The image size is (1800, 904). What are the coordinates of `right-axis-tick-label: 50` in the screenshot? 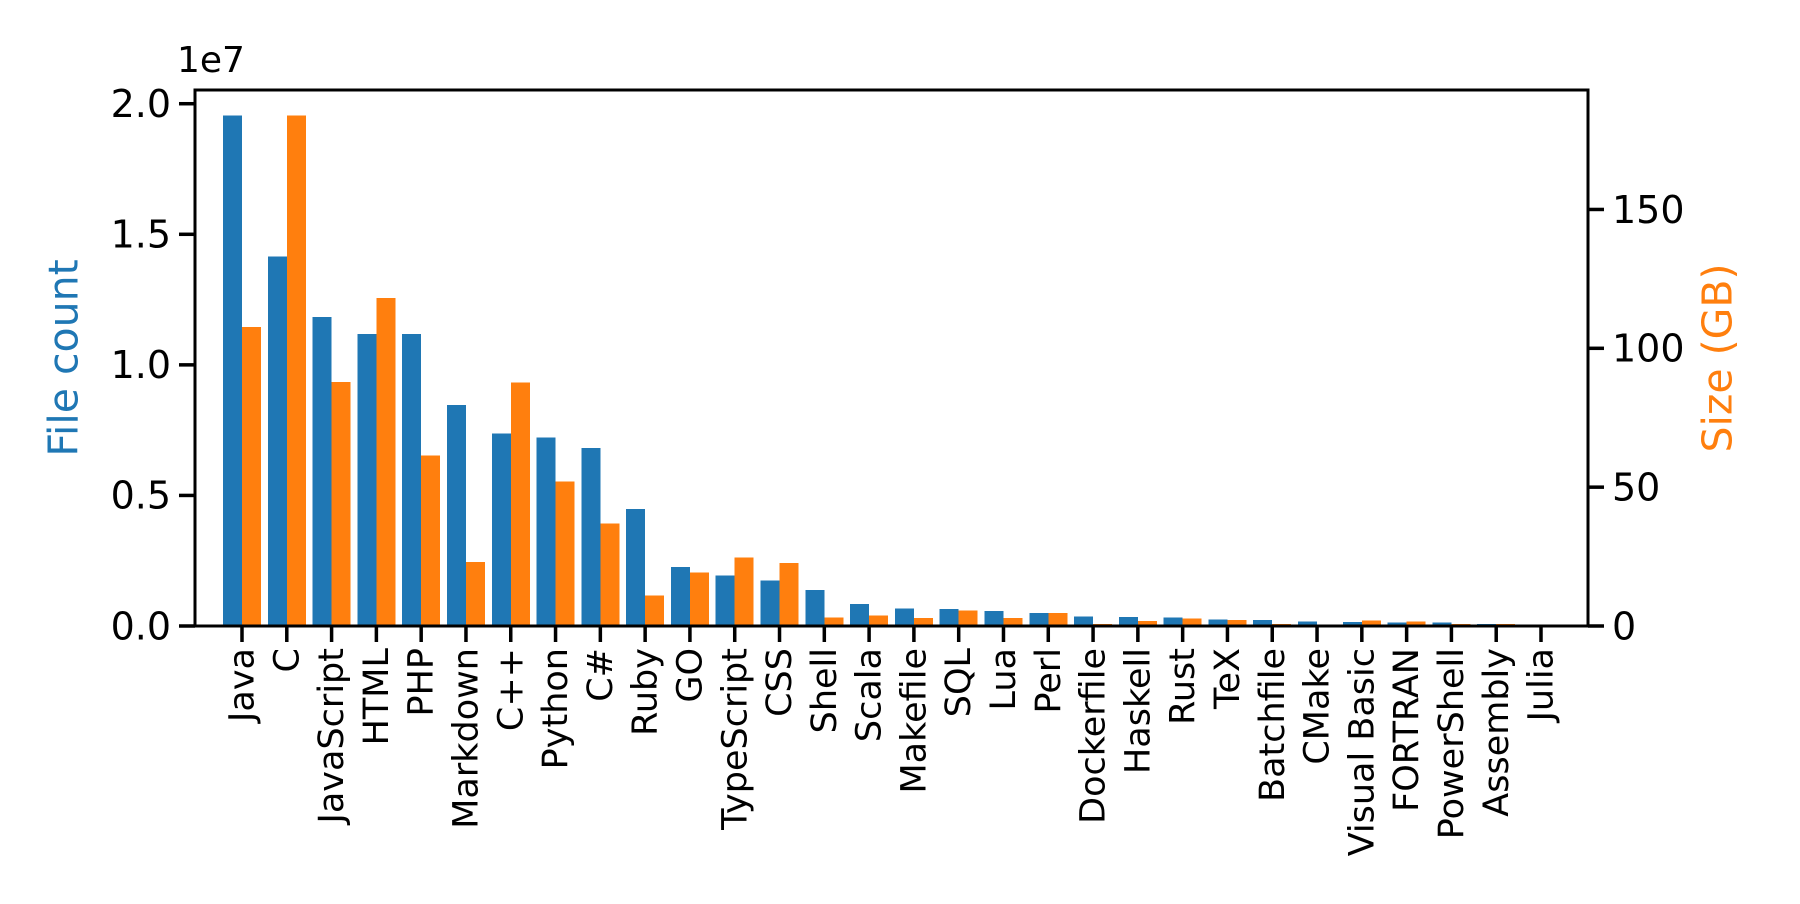 It's located at (1636, 487).